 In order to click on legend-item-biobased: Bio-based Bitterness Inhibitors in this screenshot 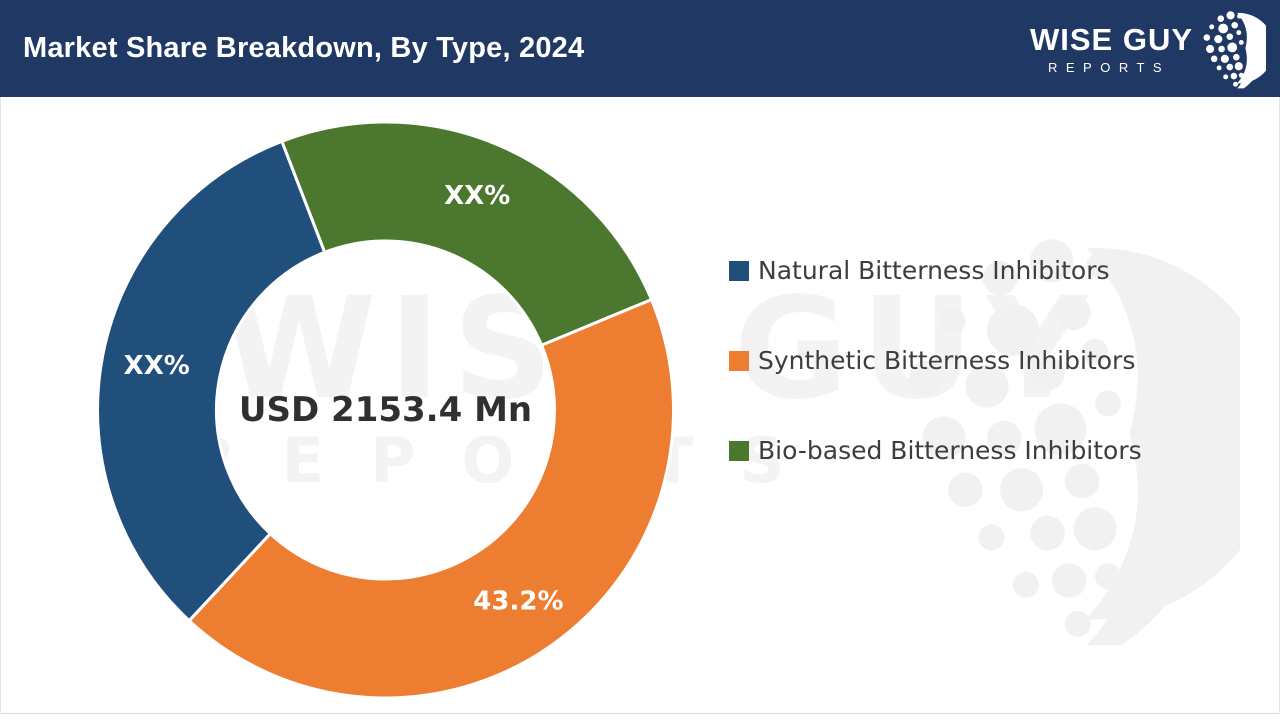, I will do `click(935, 450)`.